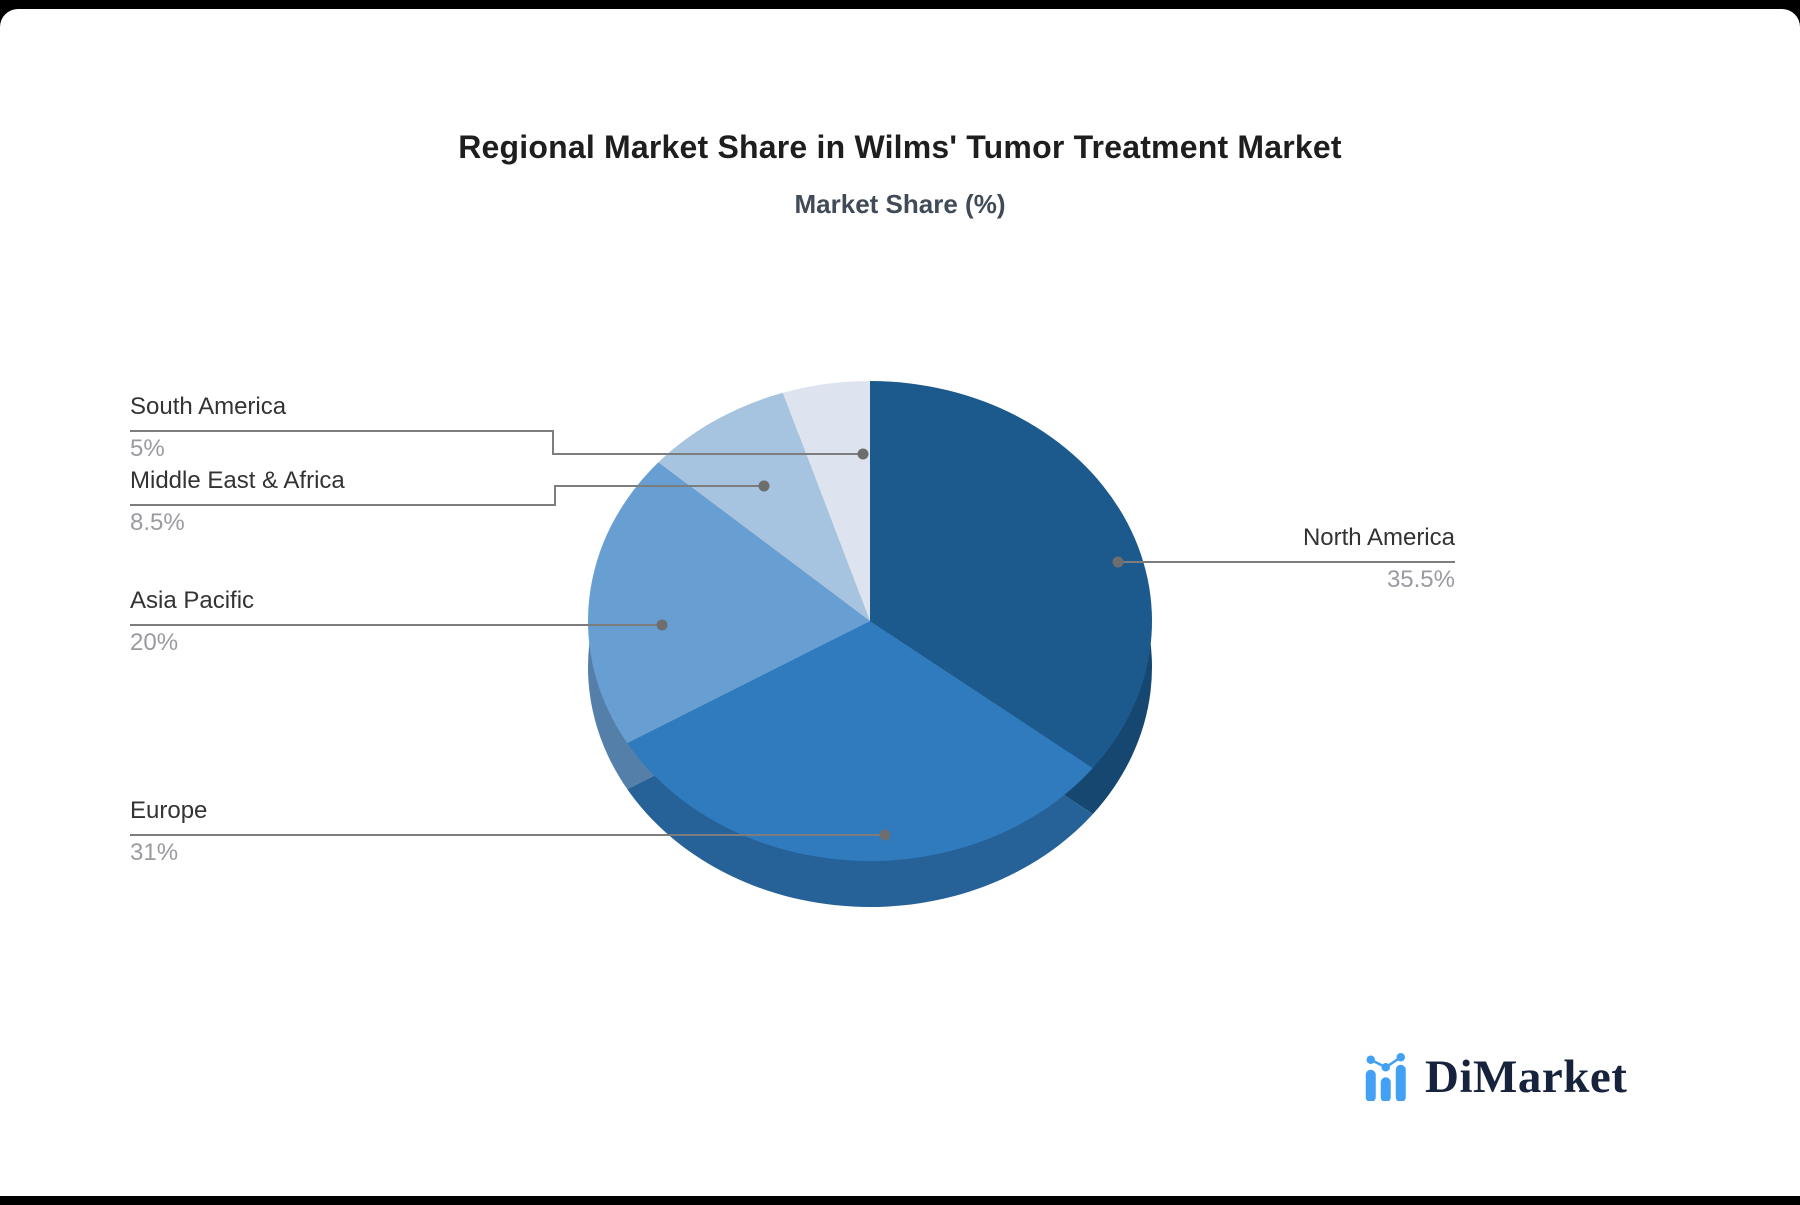 This screenshot has height=1205, width=1800. I want to click on pie-slice-middle-east-and-africa, so click(764, 506).